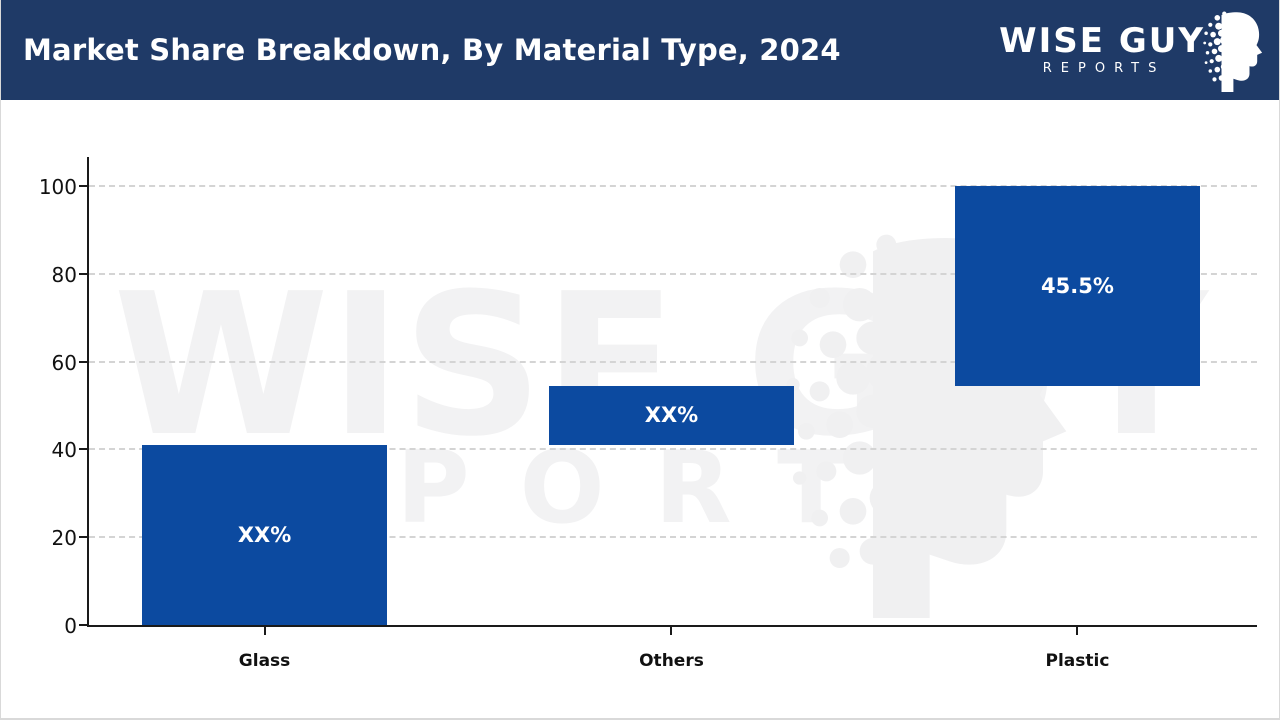 The image size is (1280, 720). What do you see at coordinates (671, 631) in the screenshot?
I see `x-tick-mark-others` at bounding box center [671, 631].